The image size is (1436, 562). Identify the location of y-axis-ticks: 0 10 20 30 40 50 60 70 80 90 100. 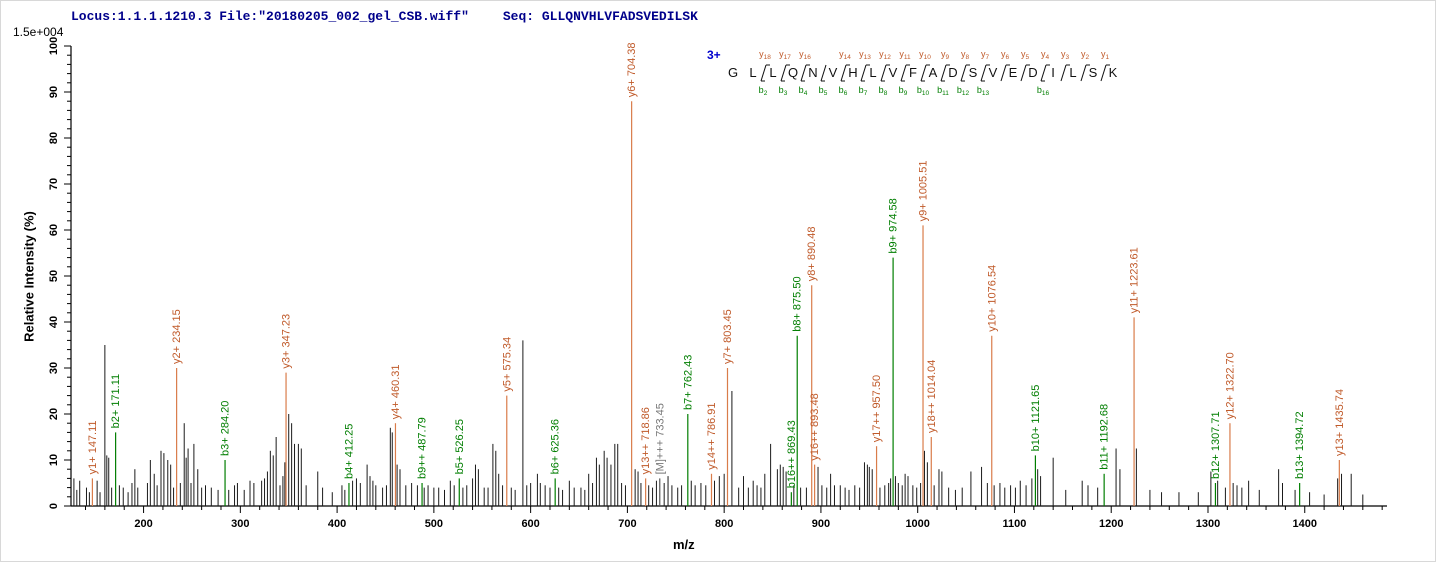
(59, 273).